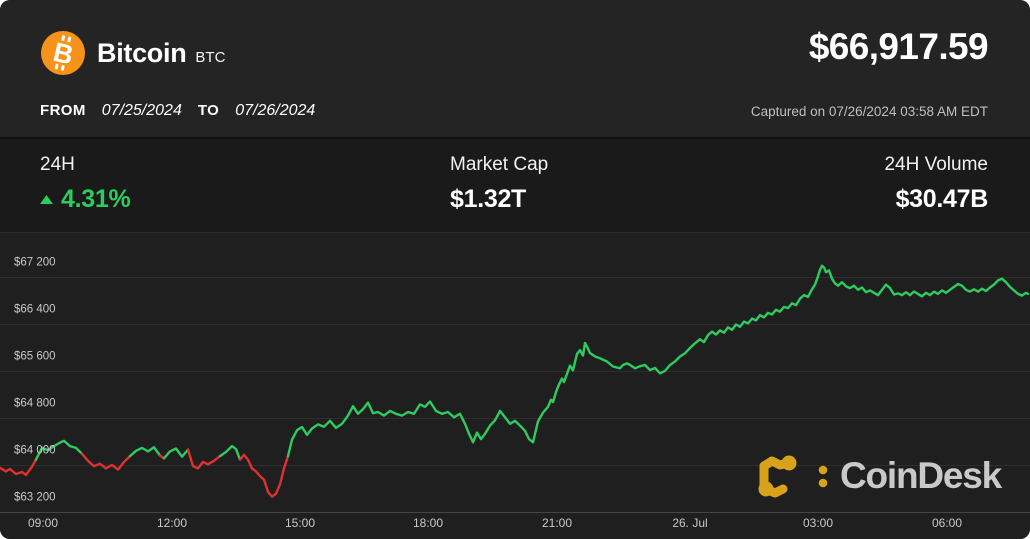 Image resolution: width=1030 pixels, height=539 pixels. I want to click on svg-text: 06:00, so click(947, 523).